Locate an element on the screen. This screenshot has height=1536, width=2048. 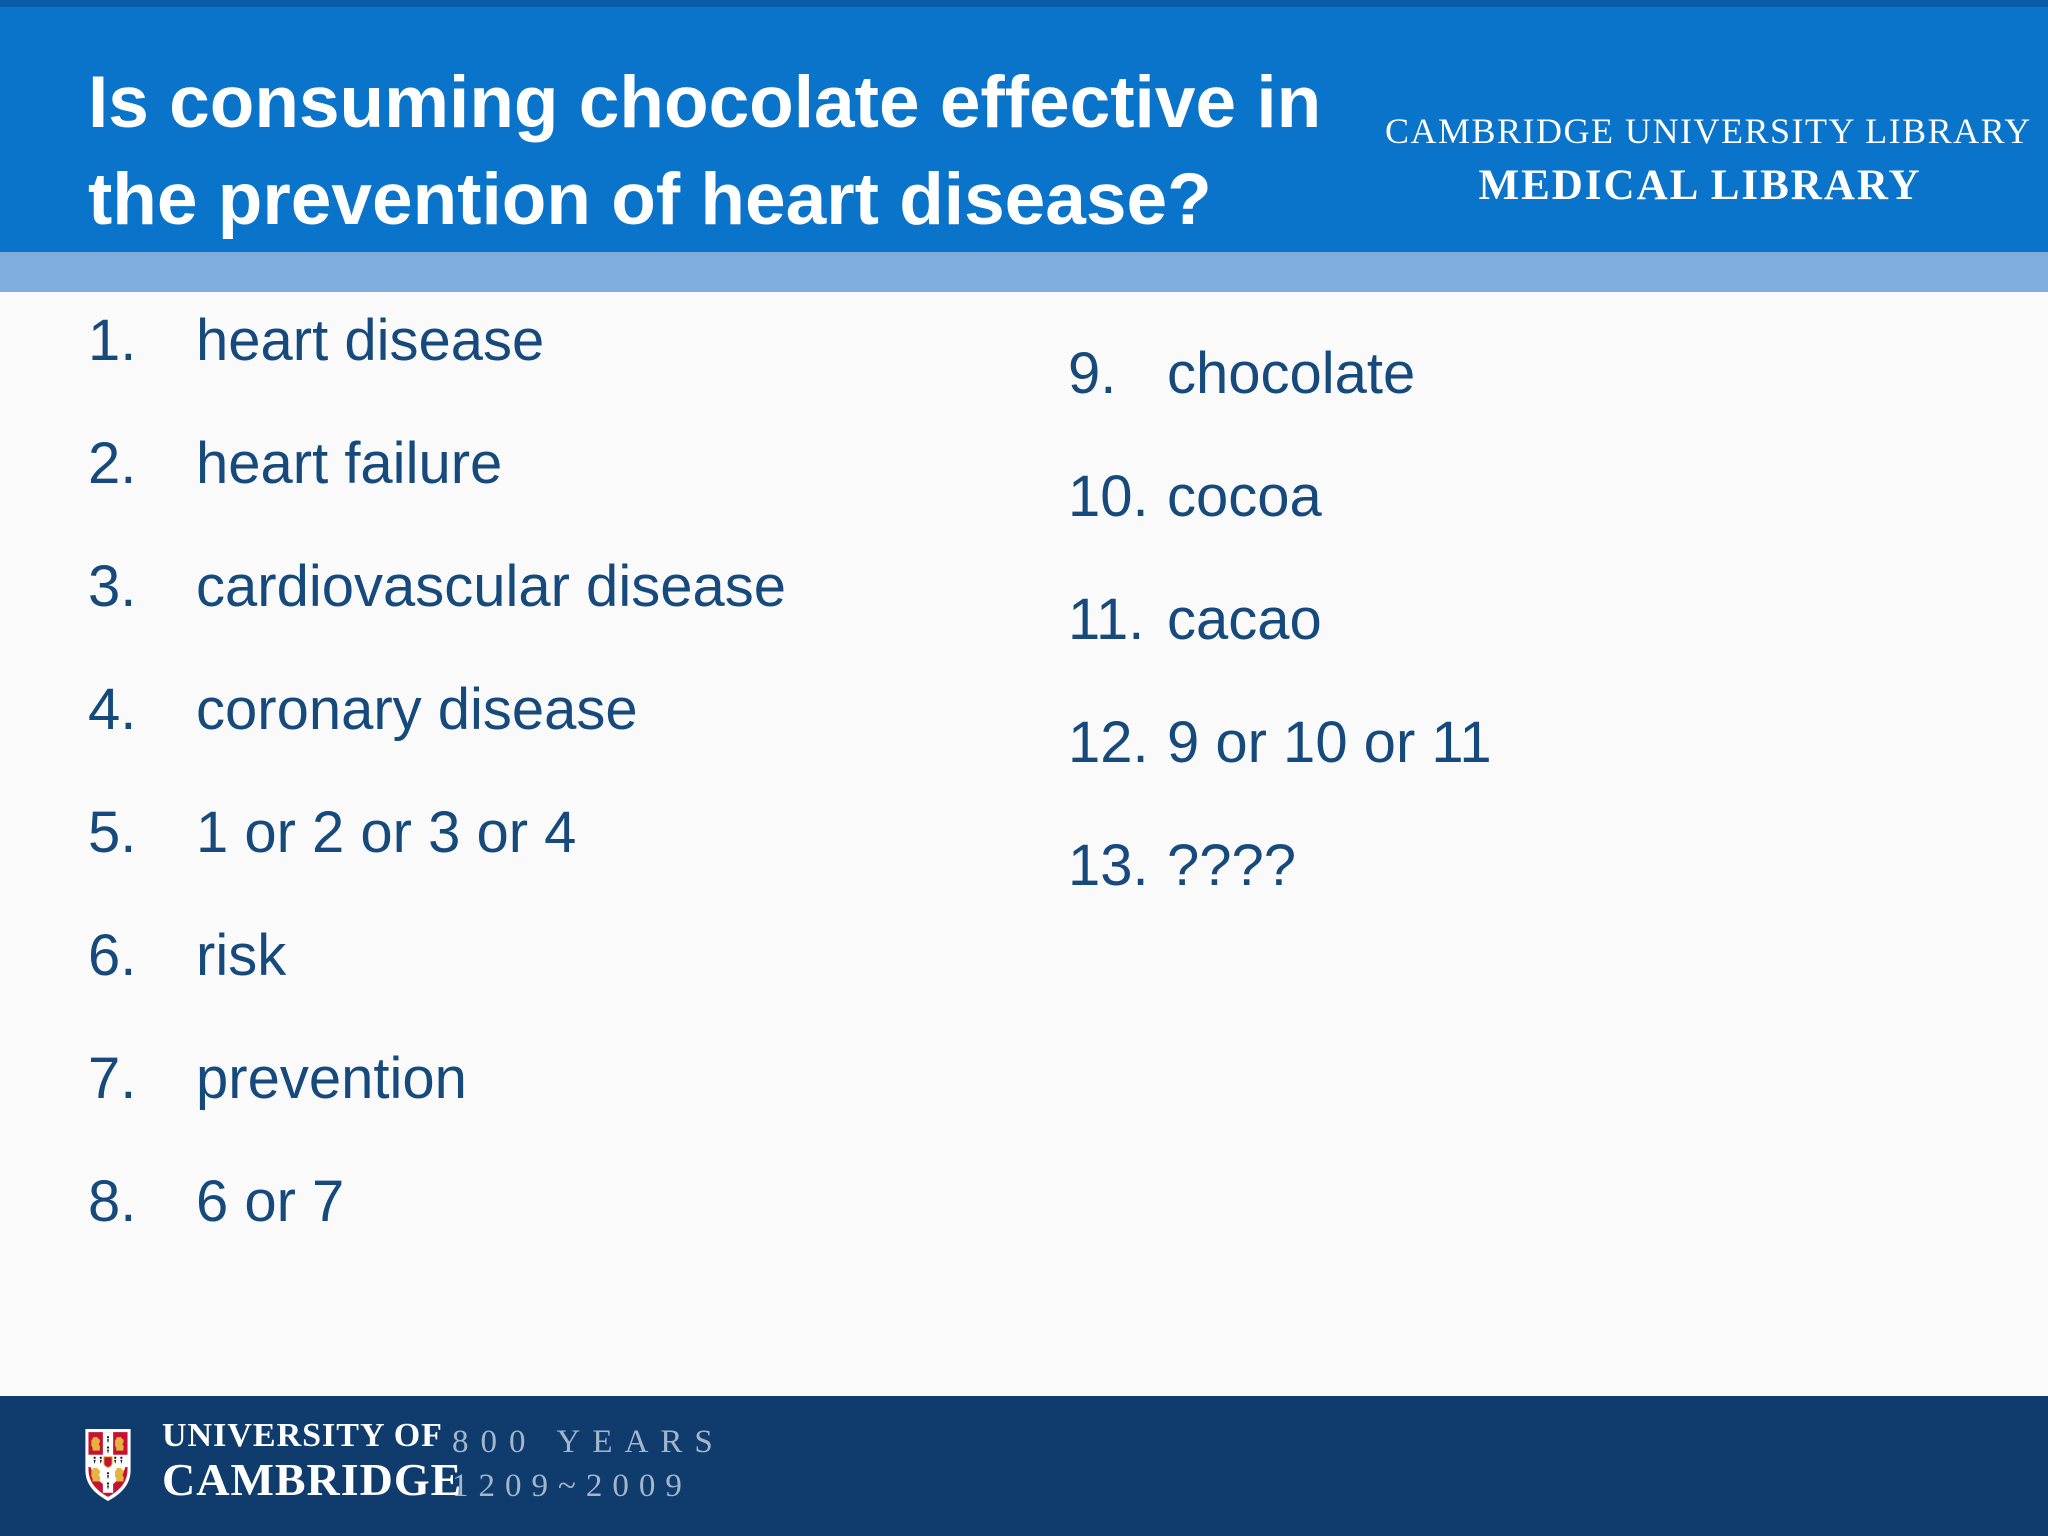
list-item: 1. heart disease is located at coordinates (563, 369).